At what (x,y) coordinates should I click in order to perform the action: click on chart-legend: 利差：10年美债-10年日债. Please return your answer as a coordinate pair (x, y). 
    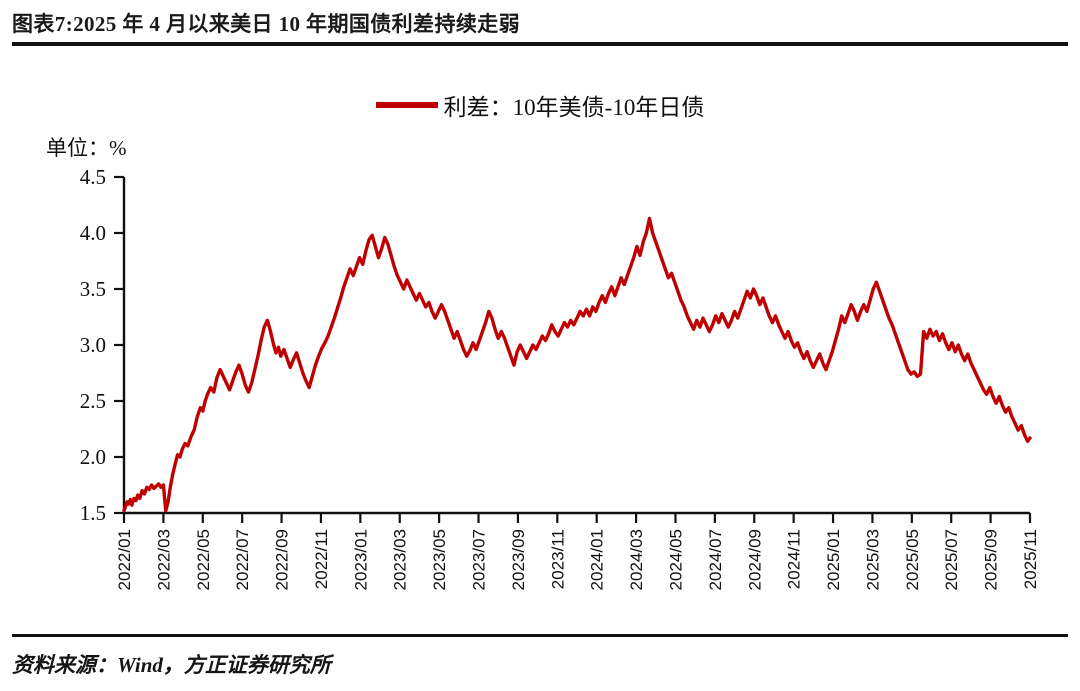
    Looking at the image, I should click on (540, 105).